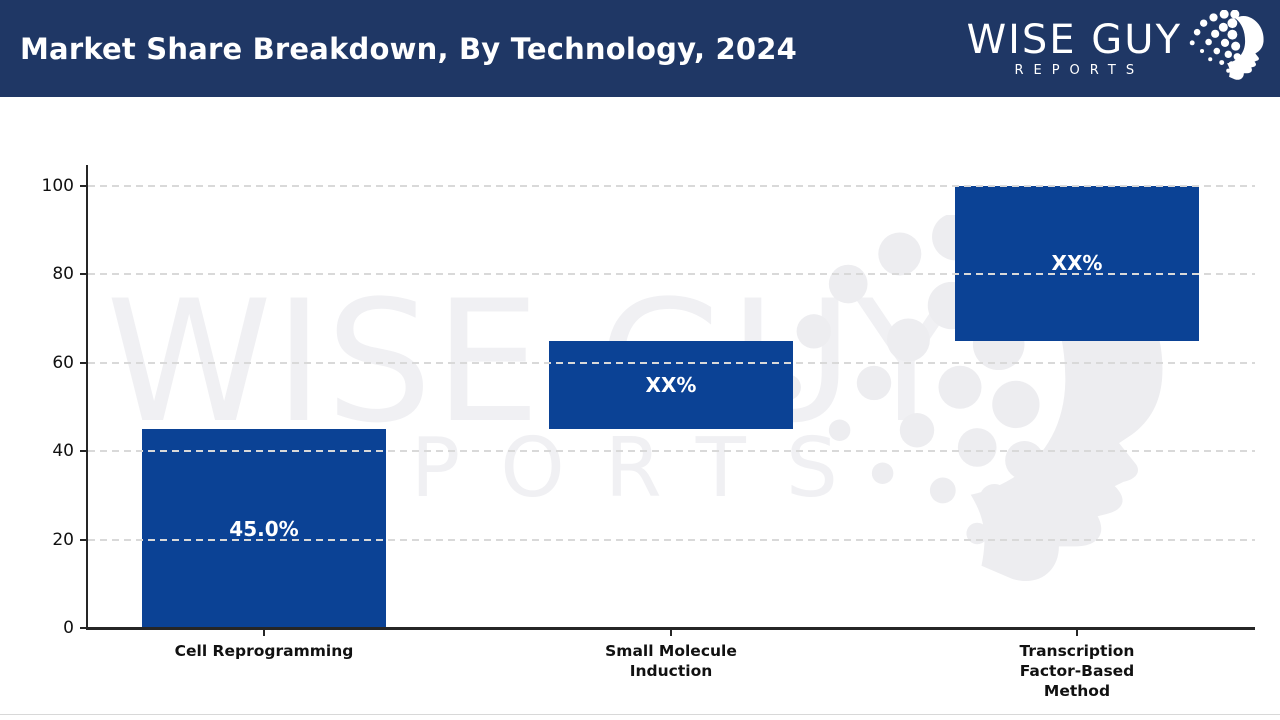 Image resolution: width=1280 pixels, height=720 pixels. I want to click on logo-text: WISE GUY REPORTS, so click(1074, 48).